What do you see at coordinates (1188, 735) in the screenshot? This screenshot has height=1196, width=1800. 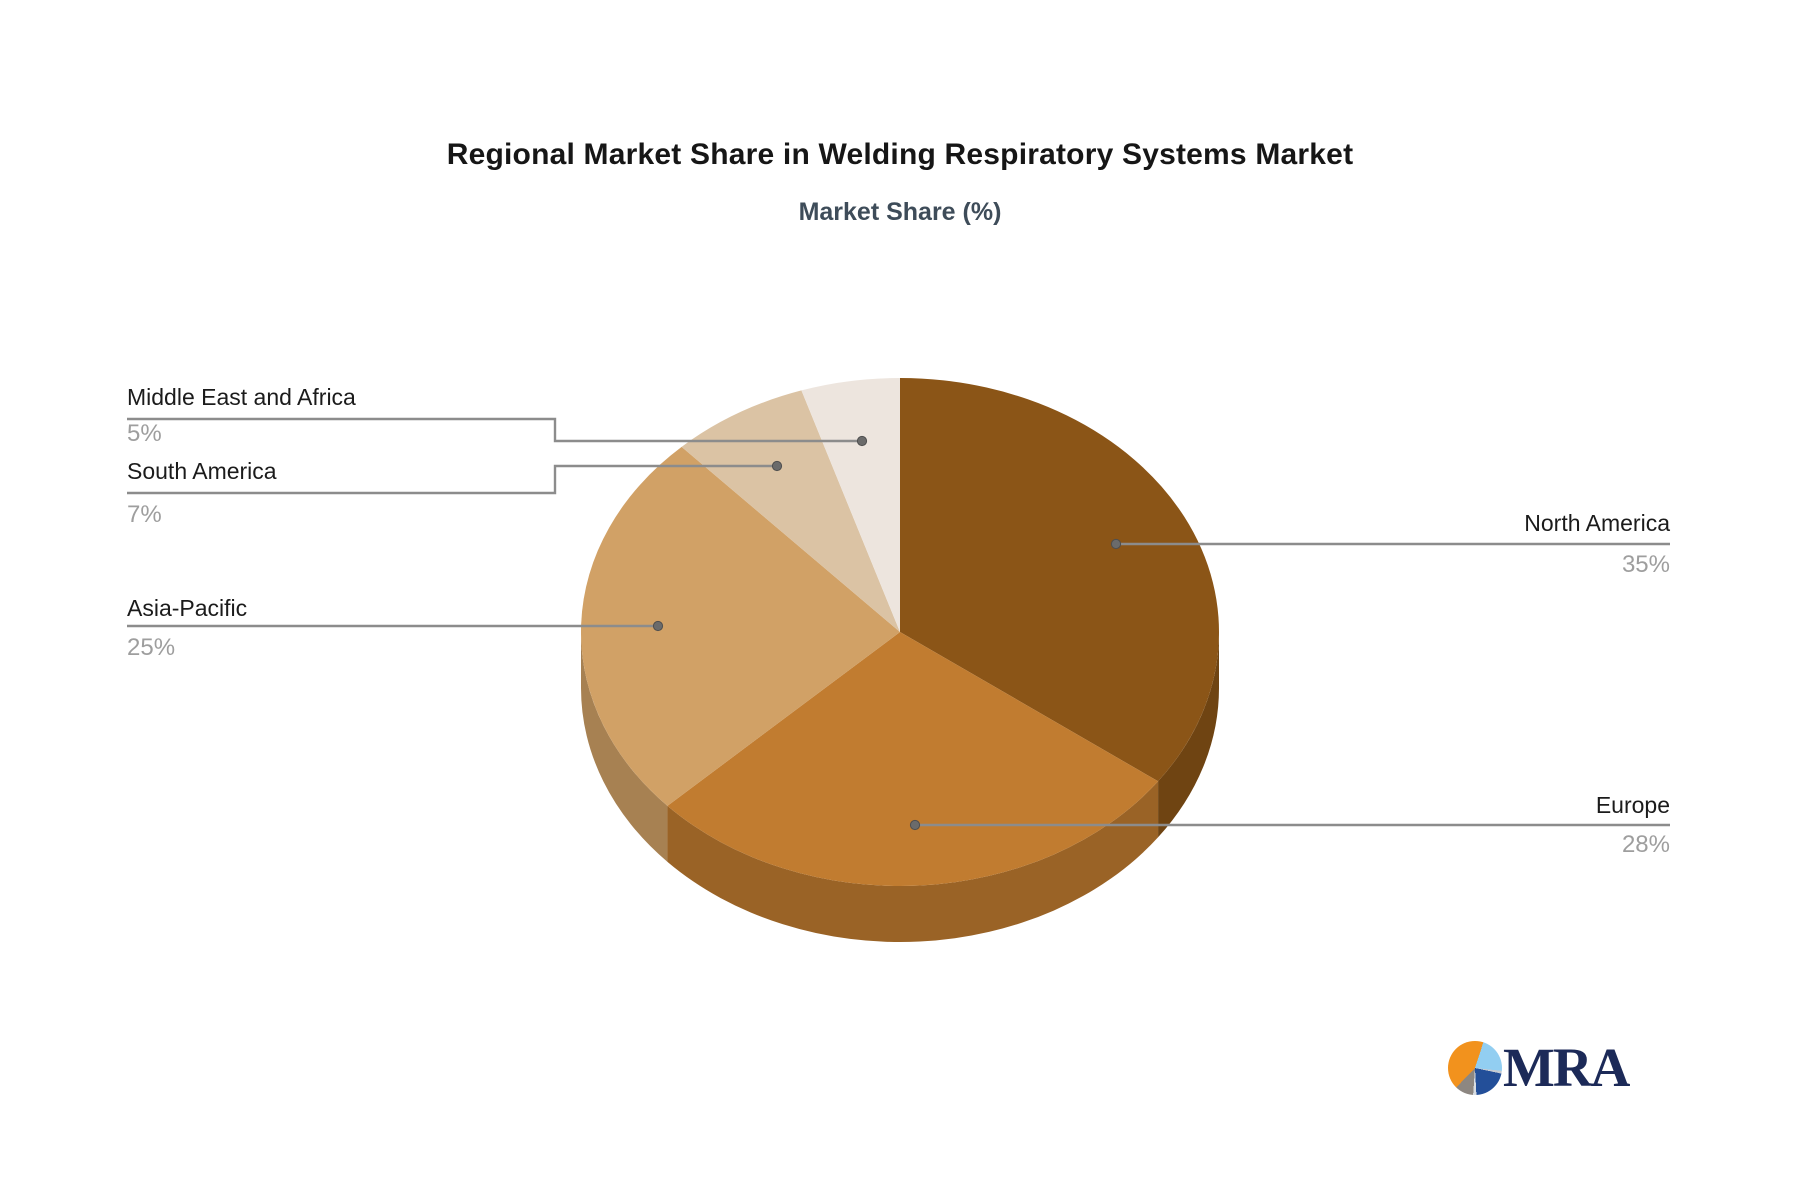 I see `pie-slice-side-north-america` at bounding box center [1188, 735].